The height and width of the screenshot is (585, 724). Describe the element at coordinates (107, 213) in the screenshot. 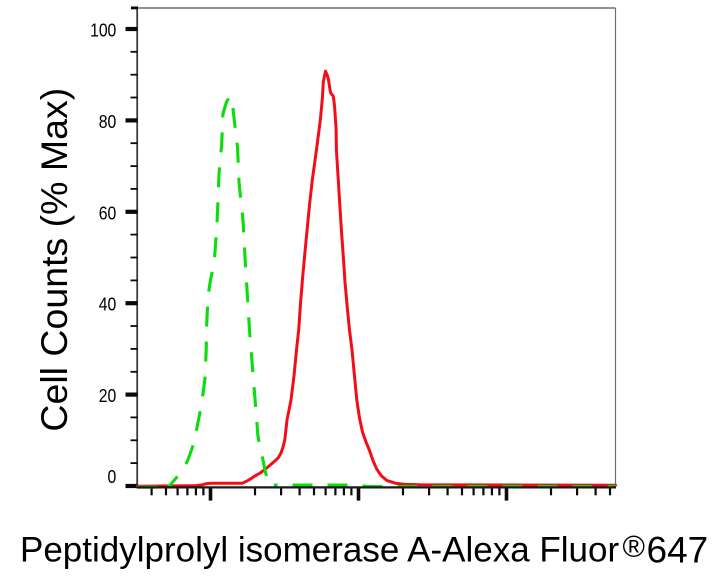

I see `svg-text: 60` at that location.